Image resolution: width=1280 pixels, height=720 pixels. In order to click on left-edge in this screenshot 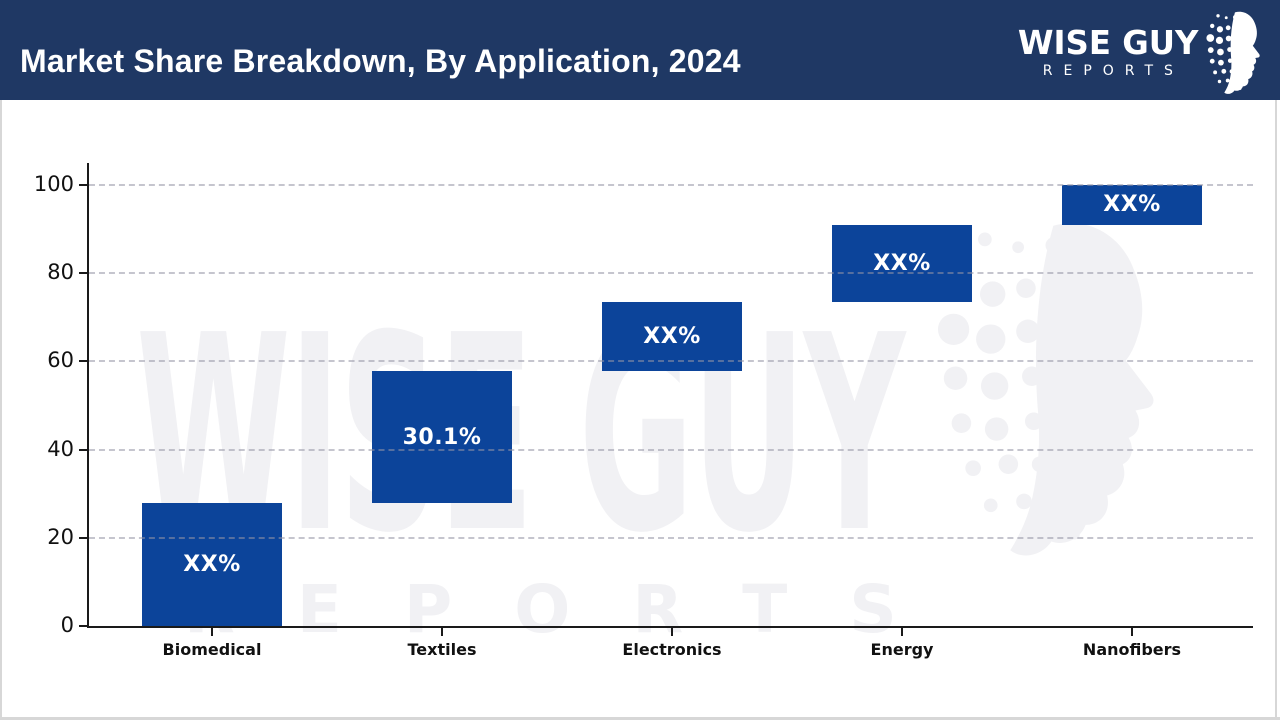, I will do `click(1, 410)`.